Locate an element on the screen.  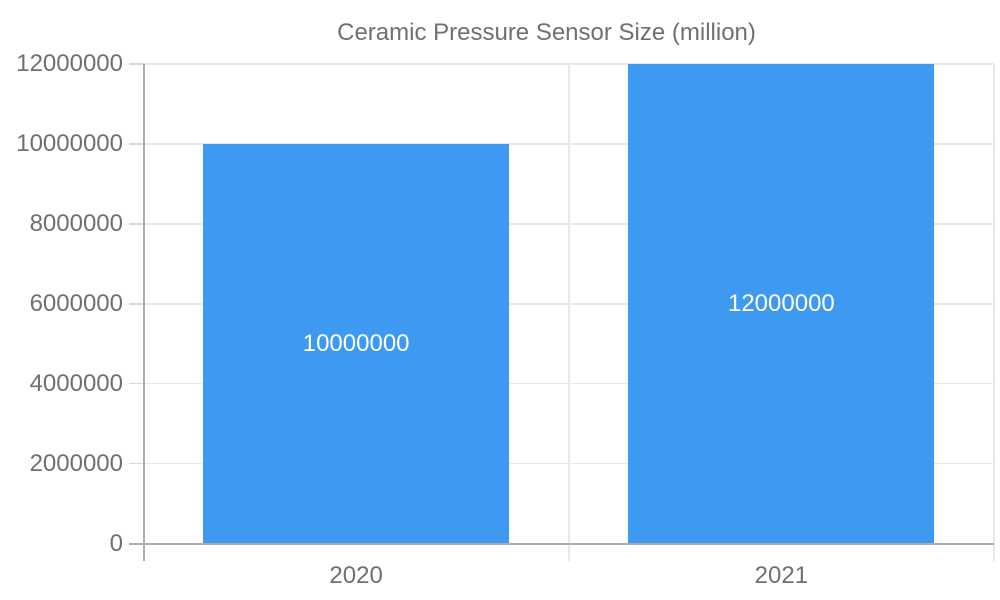
x-axis-tick-label: 2021 is located at coordinates (781, 575).